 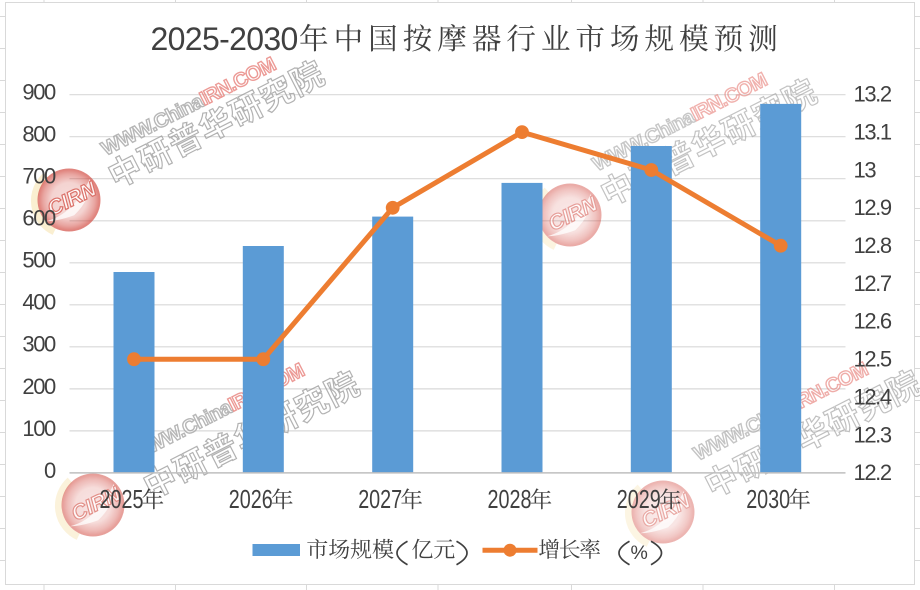 What do you see at coordinates (39, 134) in the screenshot?
I see `svg-text: 800` at bounding box center [39, 134].